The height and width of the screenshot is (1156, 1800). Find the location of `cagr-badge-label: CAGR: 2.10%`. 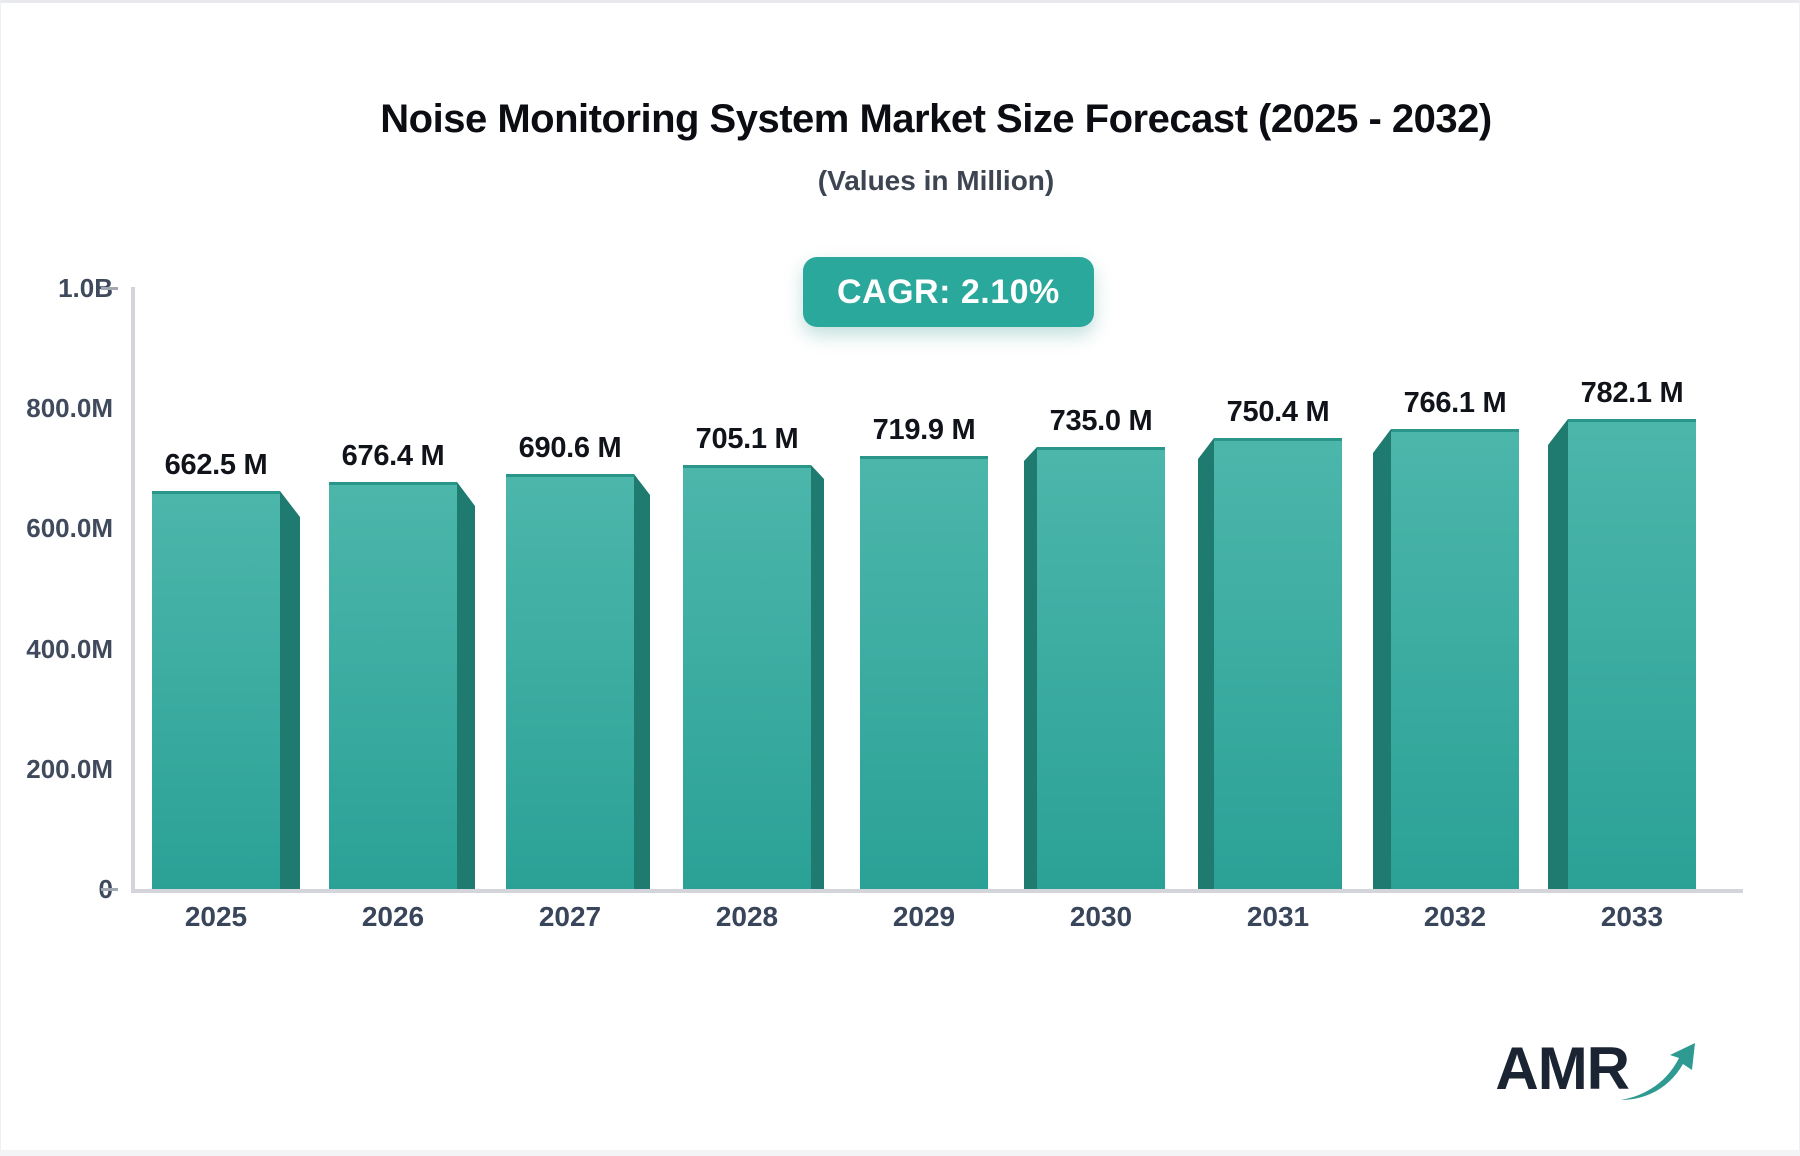

cagr-badge-label: CAGR: 2.10% is located at coordinates (948, 291).